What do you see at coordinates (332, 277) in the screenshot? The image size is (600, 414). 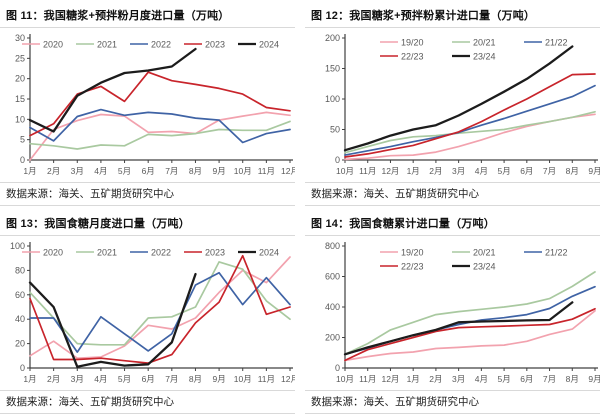 I see `y-tick-label: 600` at bounding box center [332, 277].